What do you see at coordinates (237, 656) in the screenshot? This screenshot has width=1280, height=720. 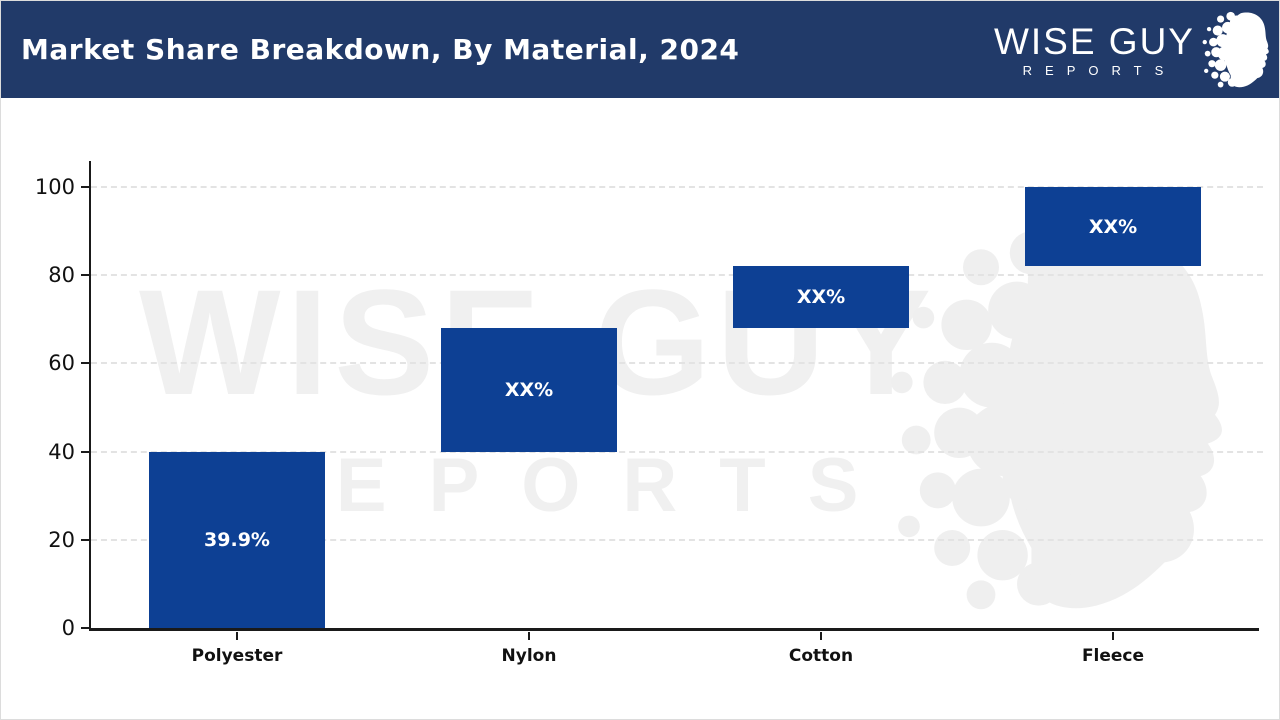 I see `x-axis-label-polyester: Polyester` at bounding box center [237, 656].